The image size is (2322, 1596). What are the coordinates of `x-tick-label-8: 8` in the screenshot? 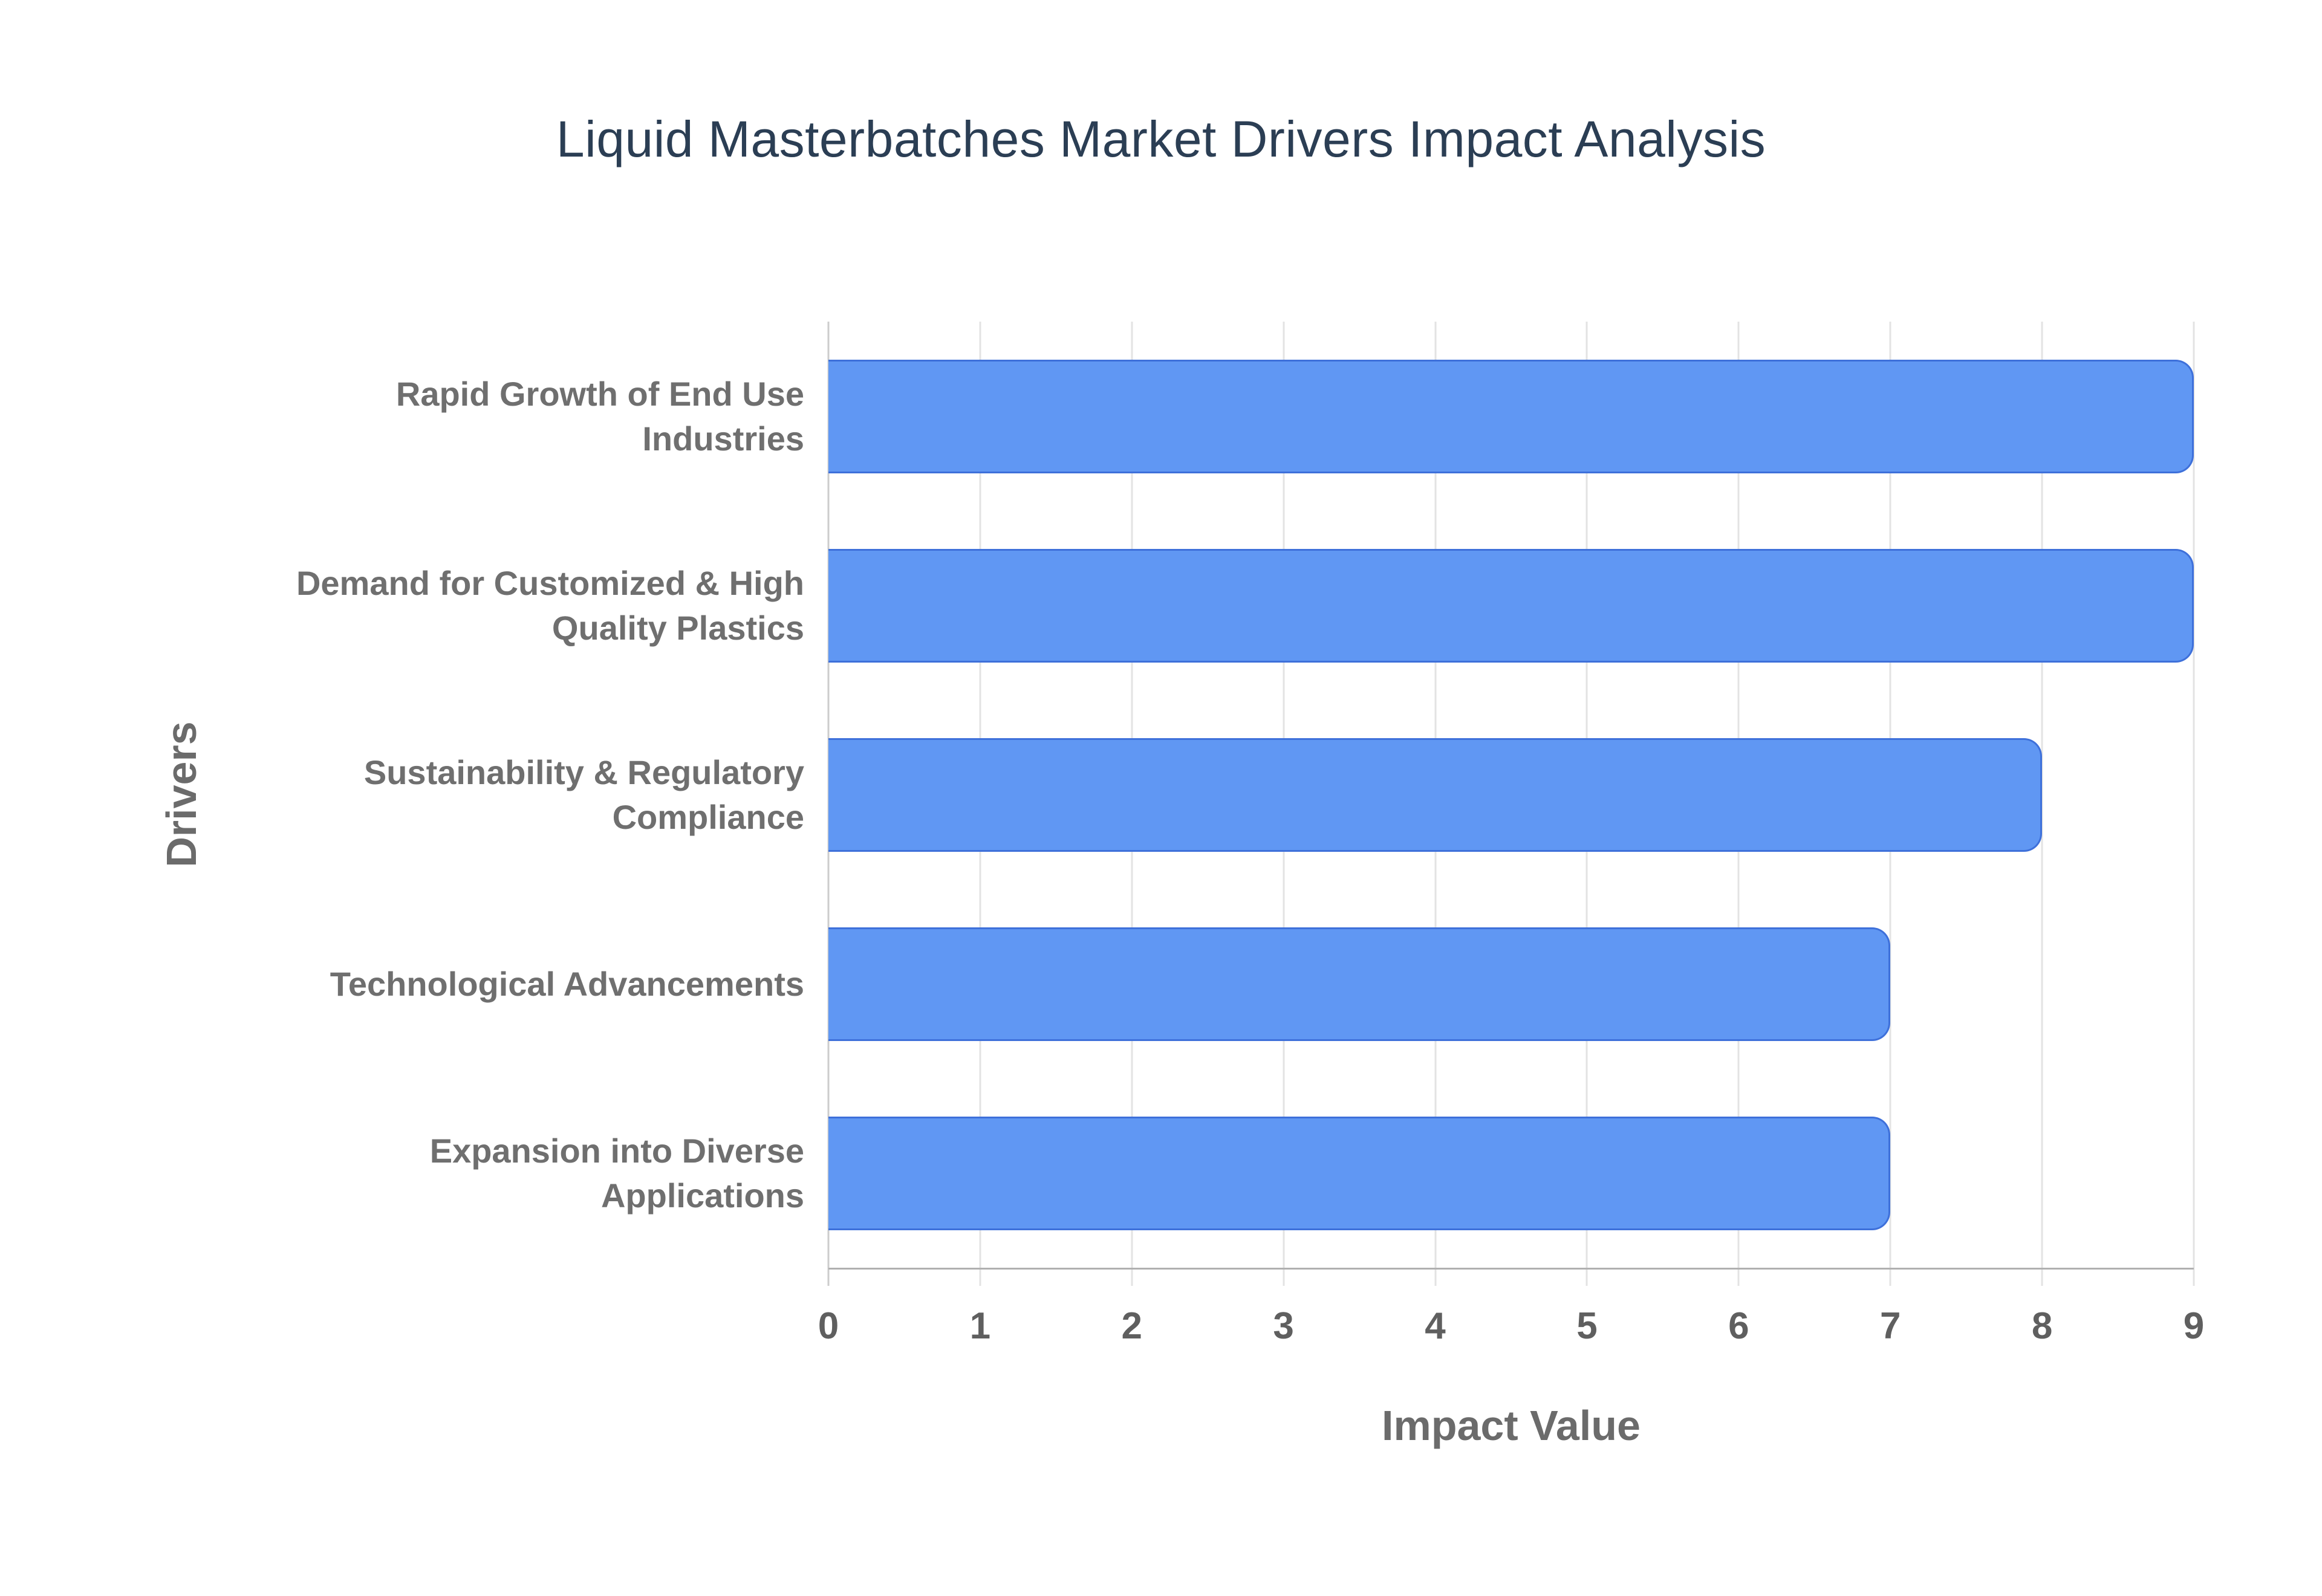 It's located at (2042, 1326).